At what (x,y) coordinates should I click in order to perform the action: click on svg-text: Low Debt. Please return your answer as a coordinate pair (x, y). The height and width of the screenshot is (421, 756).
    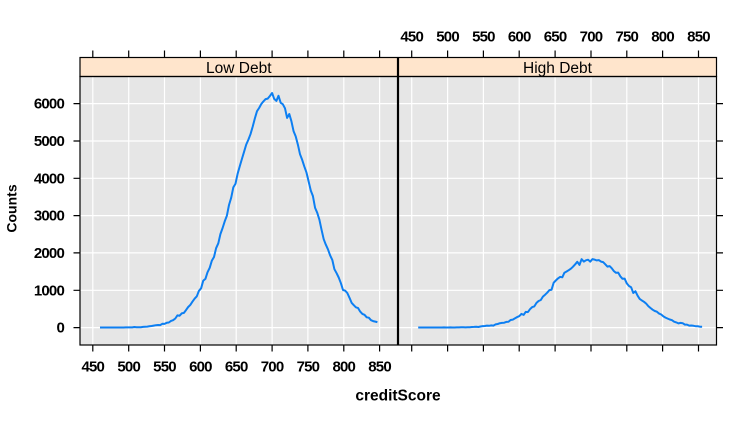
    Looking at the image, I should click on (239, 68).